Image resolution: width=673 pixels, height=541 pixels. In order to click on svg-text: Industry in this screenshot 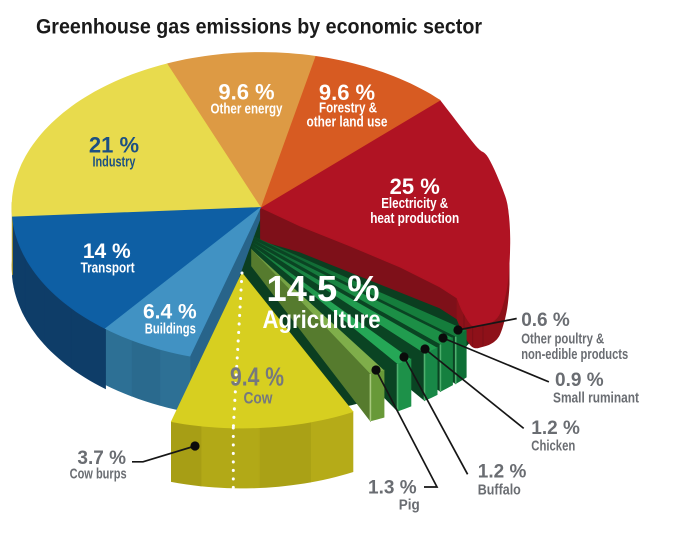, I will do `click(114, 162)`.